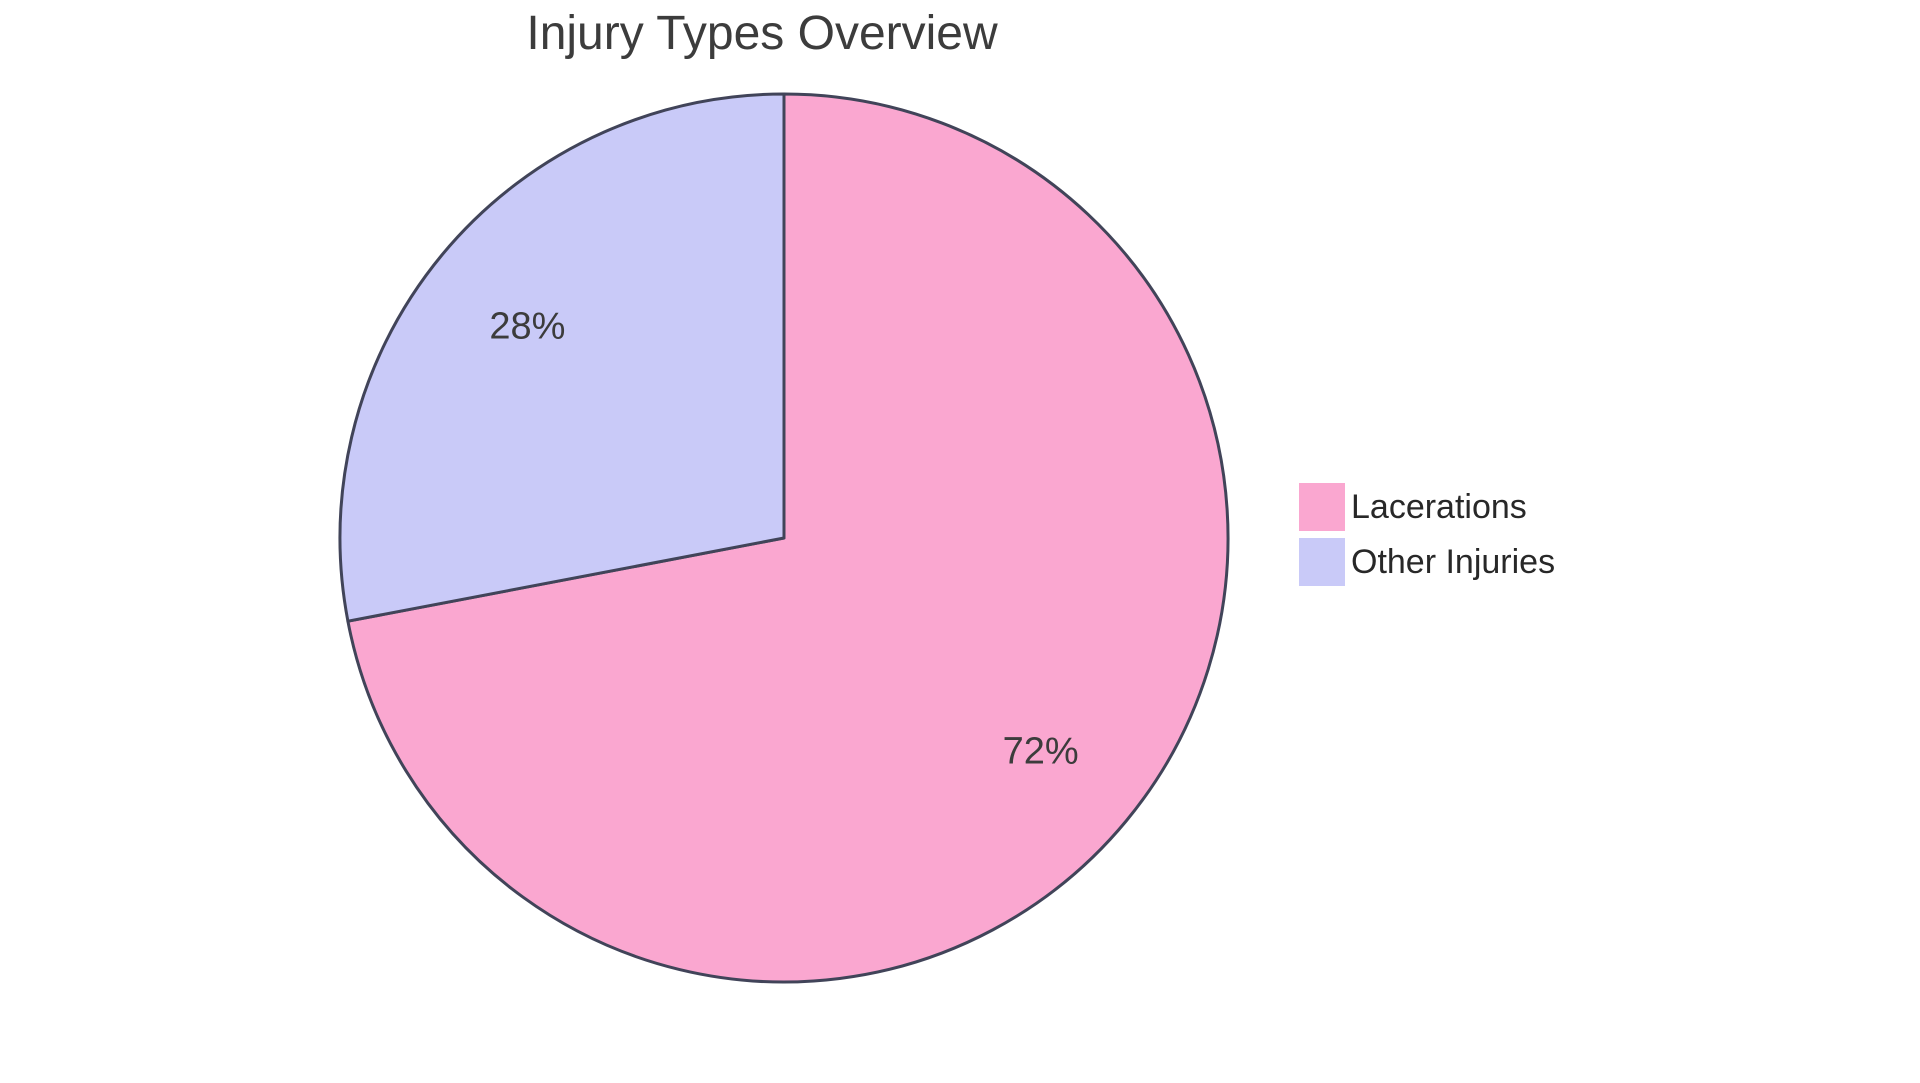 This screenshot has width=1920, height=1083. Describe the element at coordinates (1439, 507) in the screenshot. I see `legend-label-lacerations: Lacerations` at that location.